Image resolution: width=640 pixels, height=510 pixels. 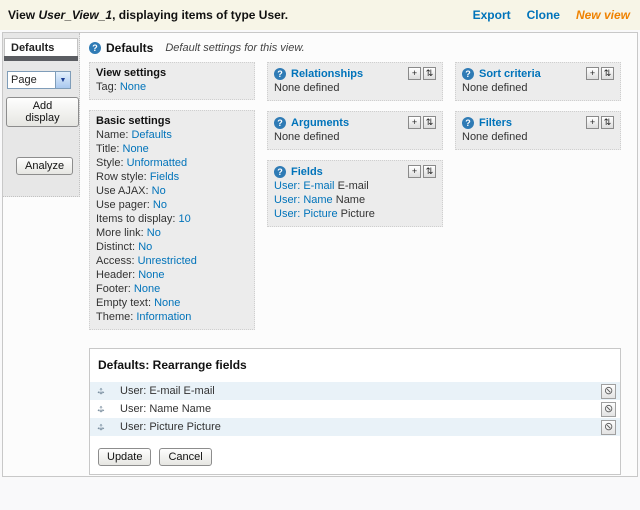 I want to click on filters-empty-text: None defined, so click(x=495, y=137).